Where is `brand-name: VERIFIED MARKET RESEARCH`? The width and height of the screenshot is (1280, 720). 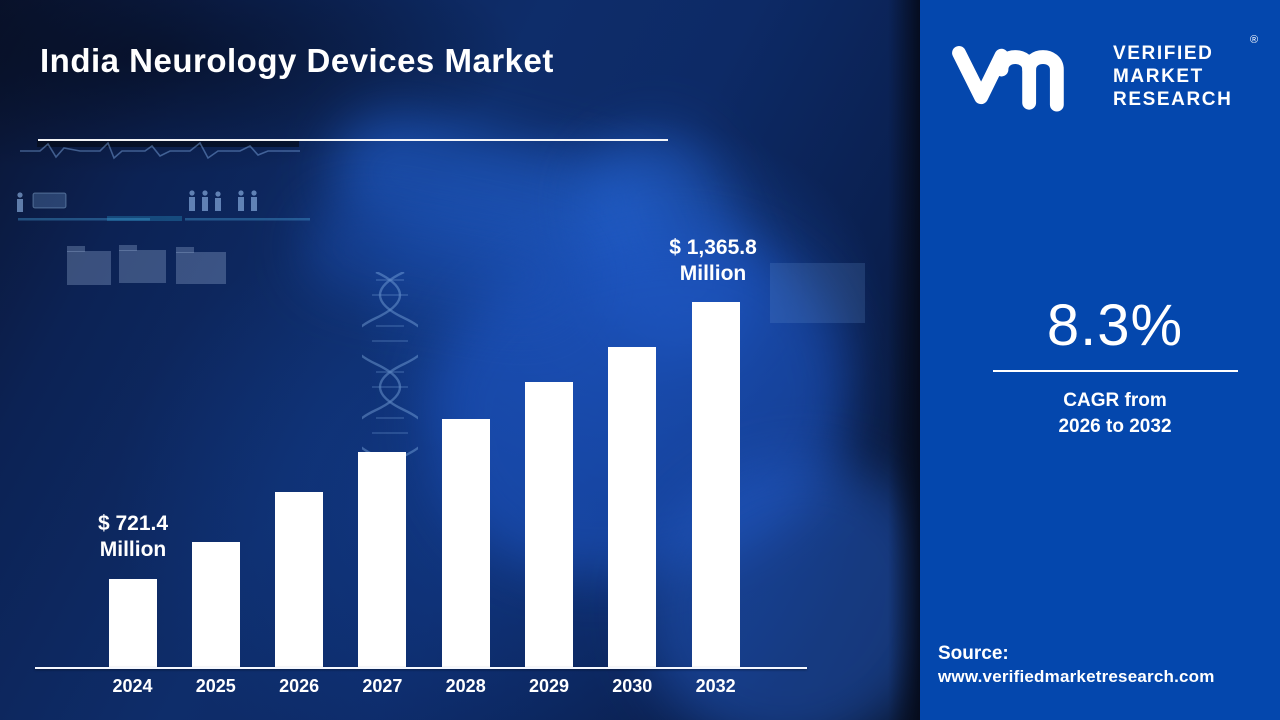 brand-name: VERIFIED MARKET RESEARCH is located at coordinates (1172, 76).